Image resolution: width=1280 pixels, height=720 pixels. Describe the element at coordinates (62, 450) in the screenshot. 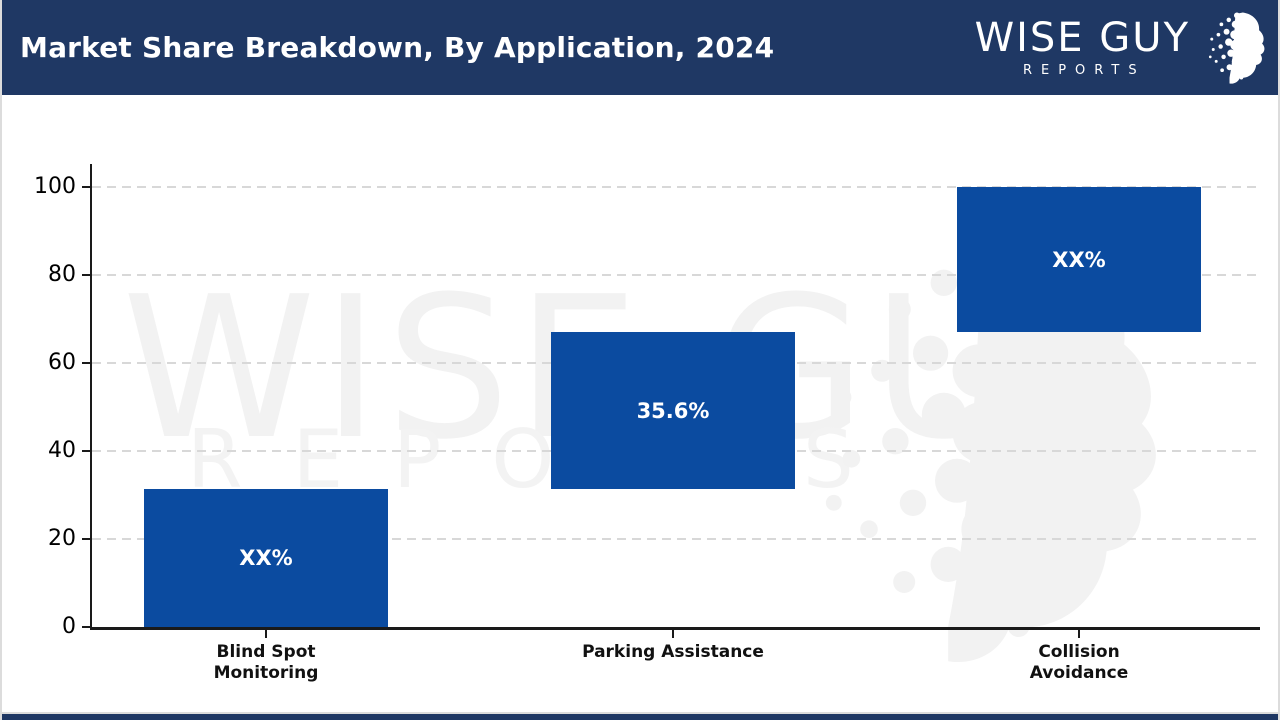

I see `y-tick-label-40: 40` at that location.